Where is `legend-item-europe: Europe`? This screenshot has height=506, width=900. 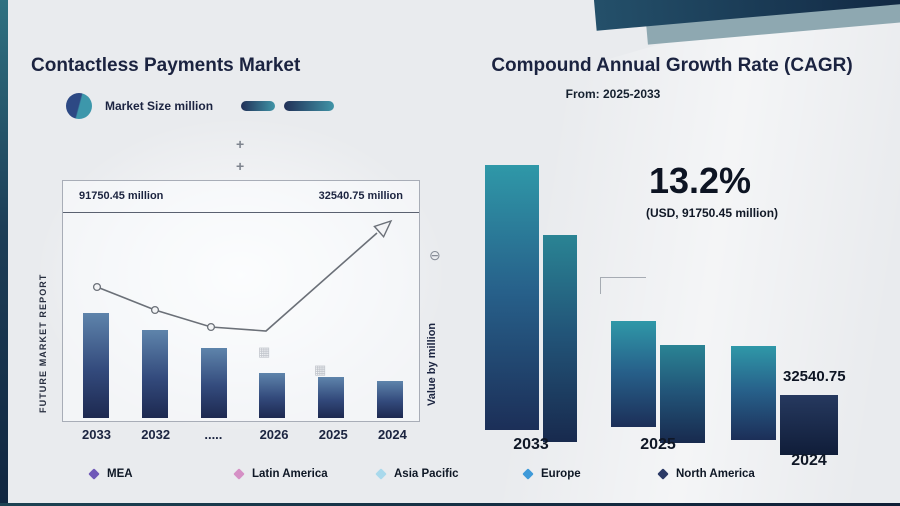 legend-item-europe: Europe is located at coordinates (551, 474).